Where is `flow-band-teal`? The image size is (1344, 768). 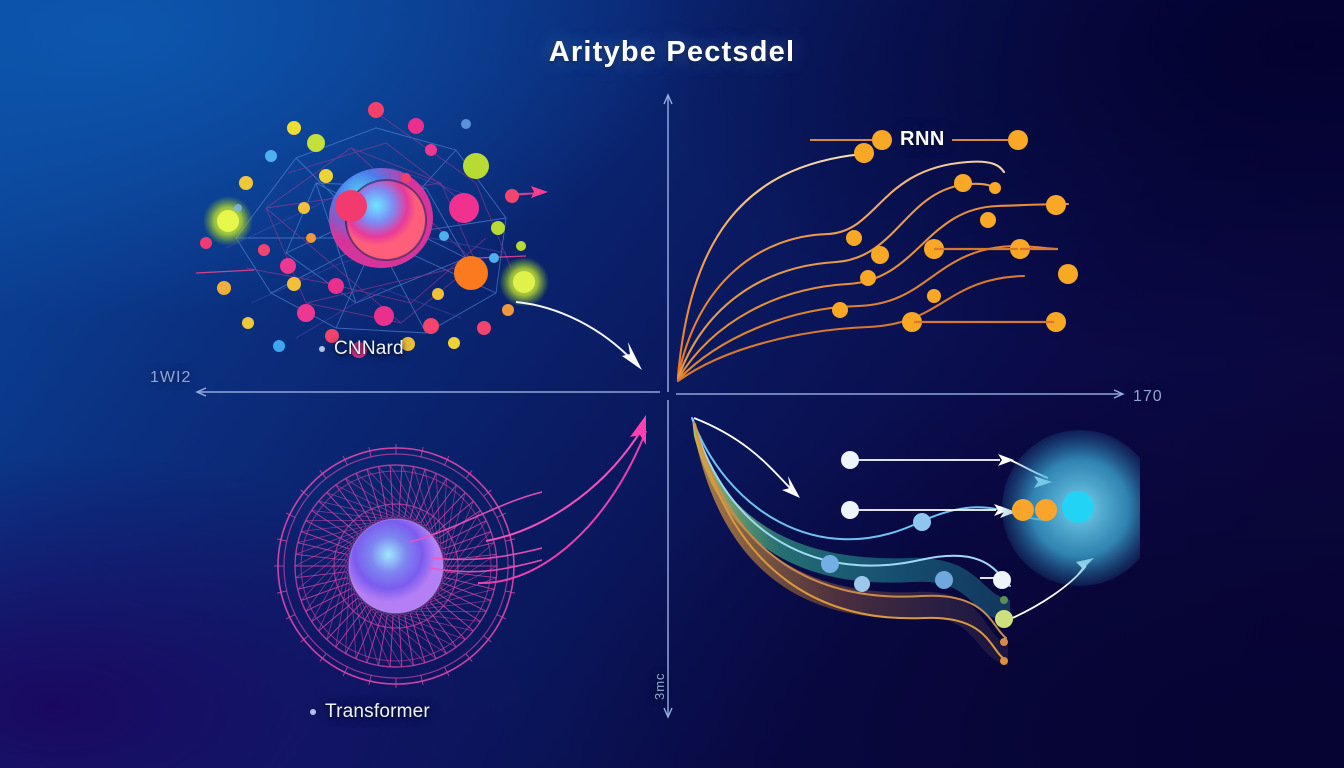 flow-band-teal is located at coordinates (851, 520).